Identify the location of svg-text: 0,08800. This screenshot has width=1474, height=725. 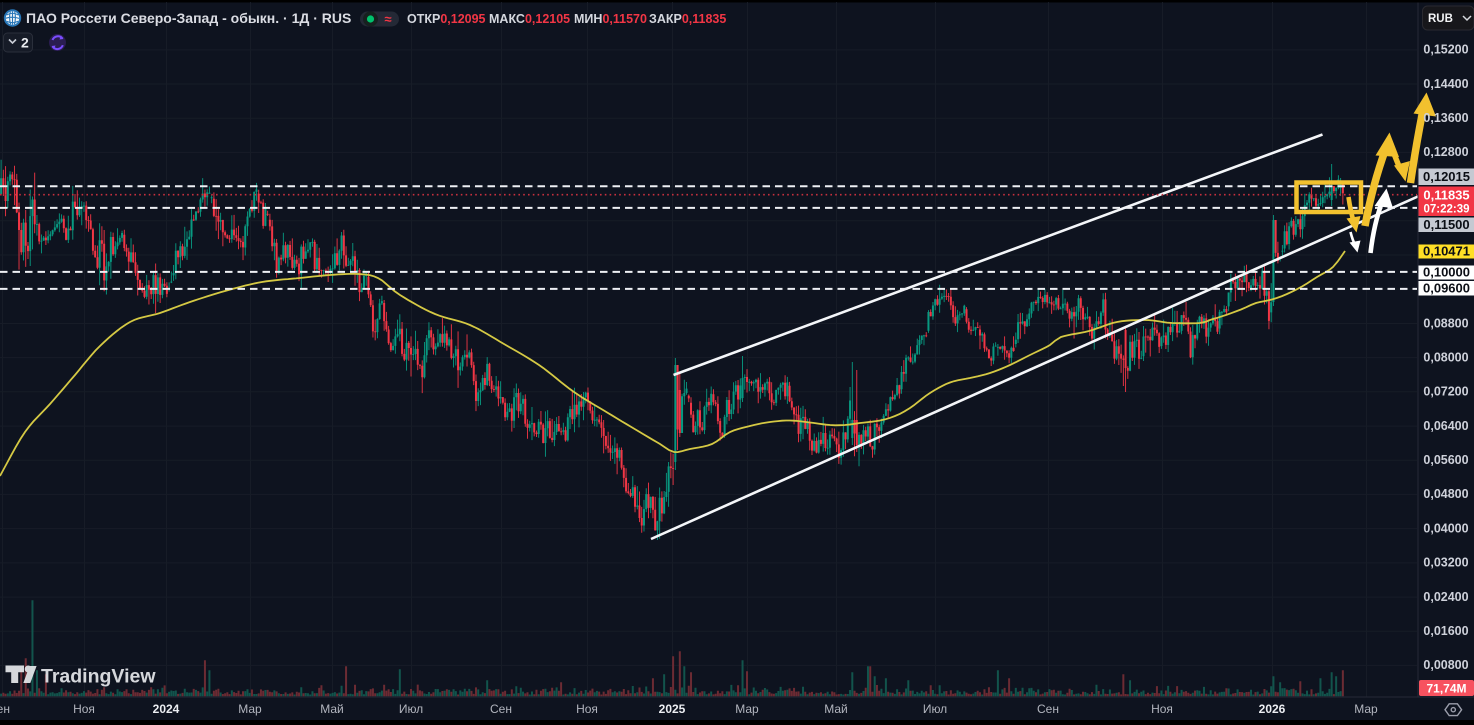
(1445, 323).